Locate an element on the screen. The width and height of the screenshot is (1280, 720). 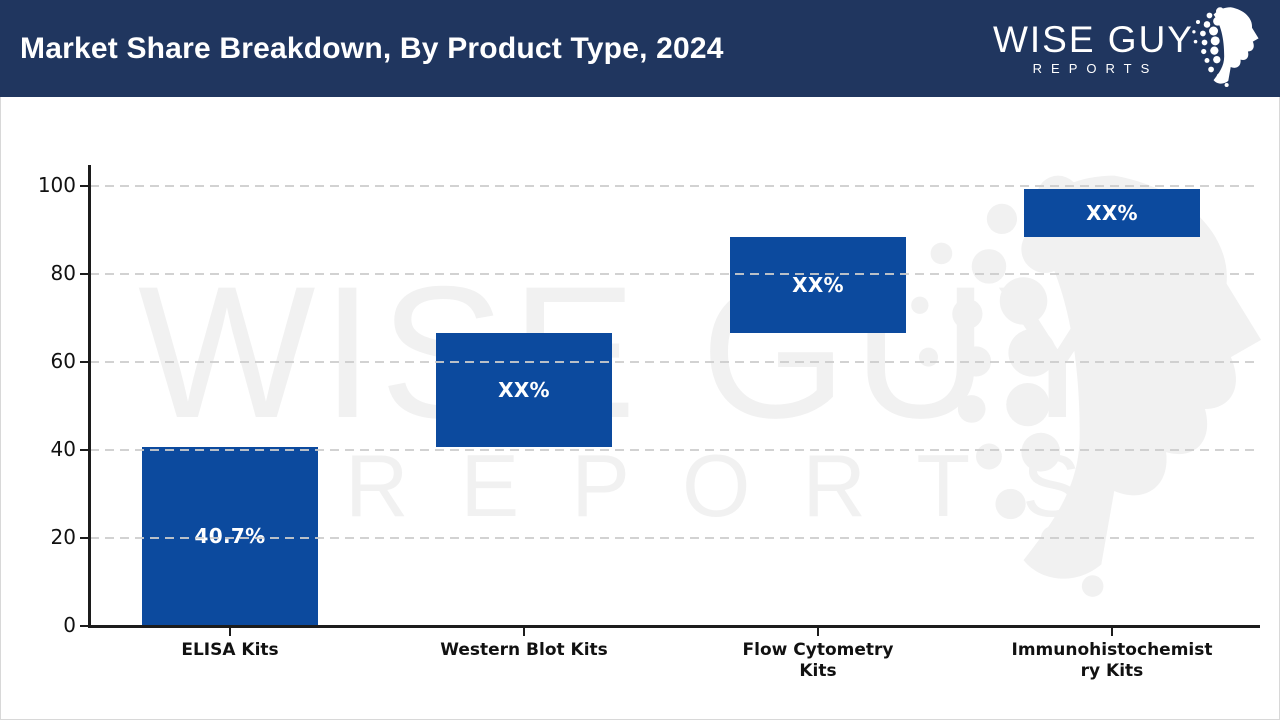
x-tick-western-blot-kits is located at coordinates (524, 632).